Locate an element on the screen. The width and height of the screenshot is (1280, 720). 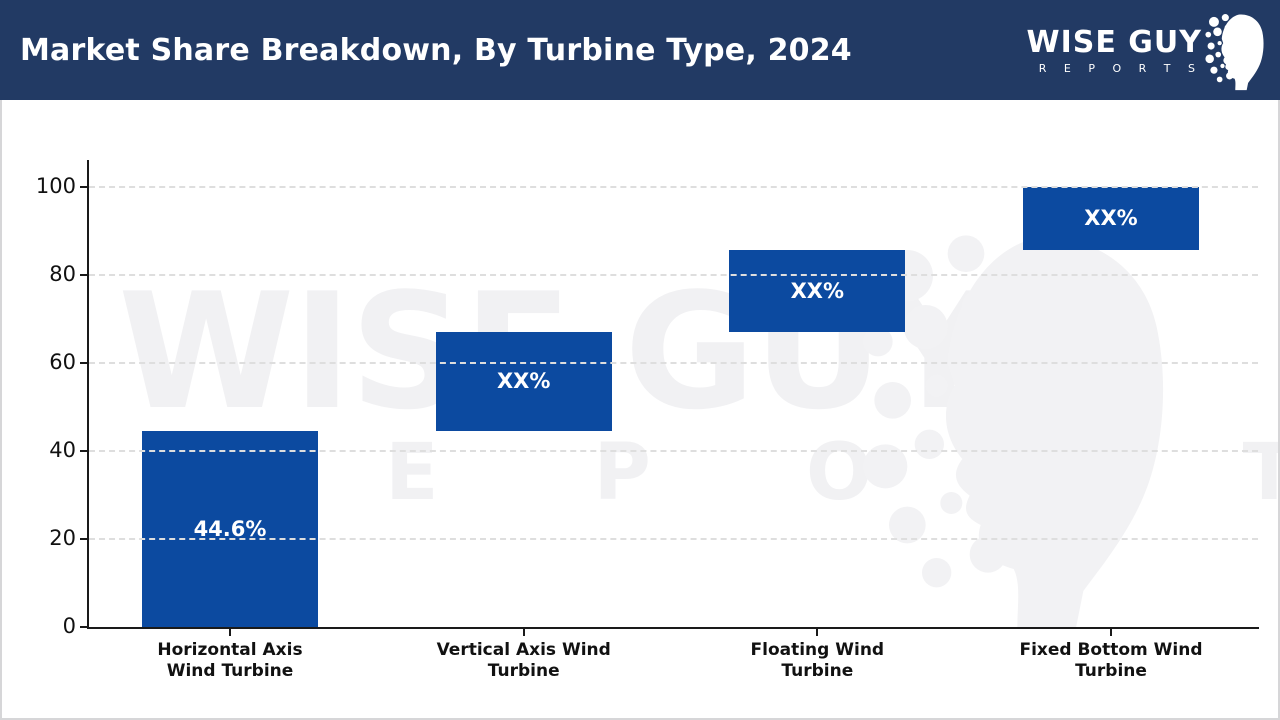
brand-logo-text: WISE GUY R E P O R T S is located at coordinates (1114, 49).